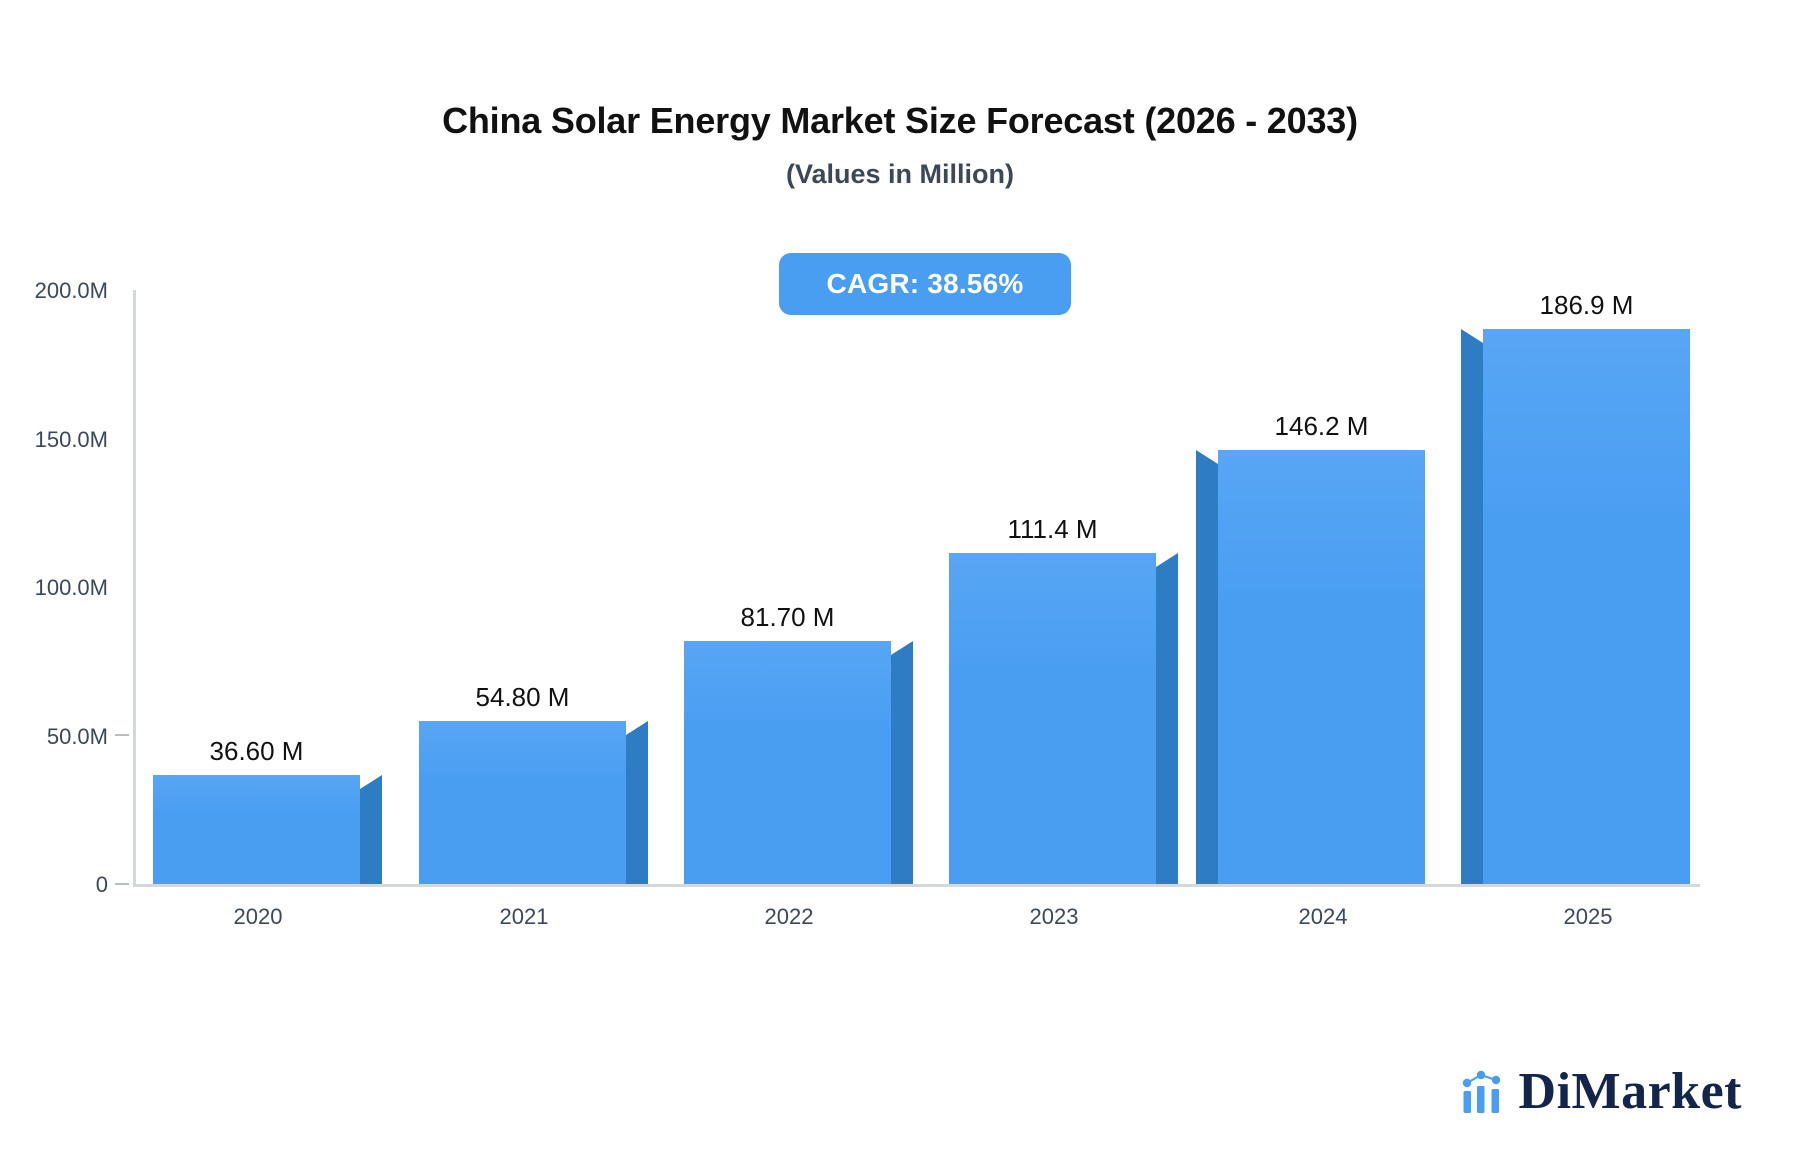 This screenshot has height=1156, width=1800. Describe the element at coordinates (1588, 916) in the screenshot. I see `x-axis-tick-2025: 2025` at that location.